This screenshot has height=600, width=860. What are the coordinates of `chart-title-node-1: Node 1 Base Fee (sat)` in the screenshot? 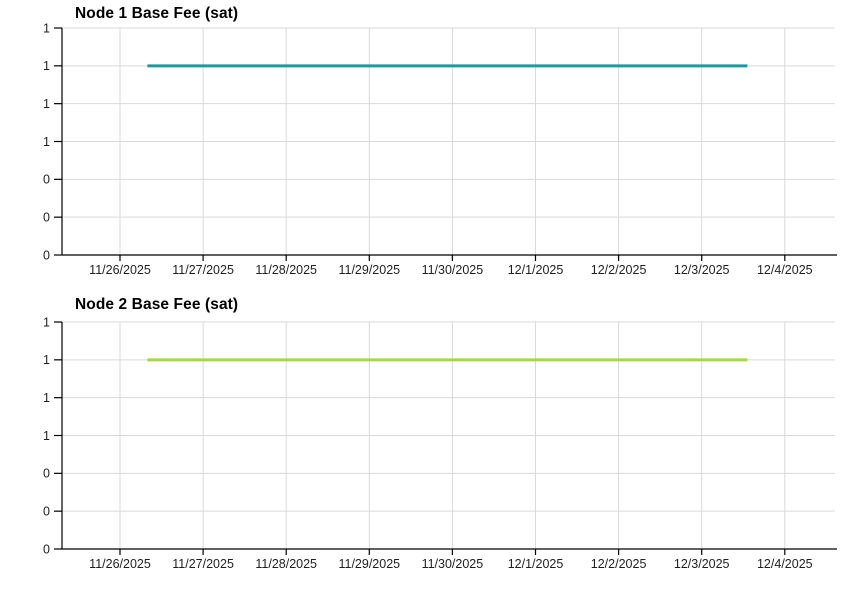 It's located at (157, 13).